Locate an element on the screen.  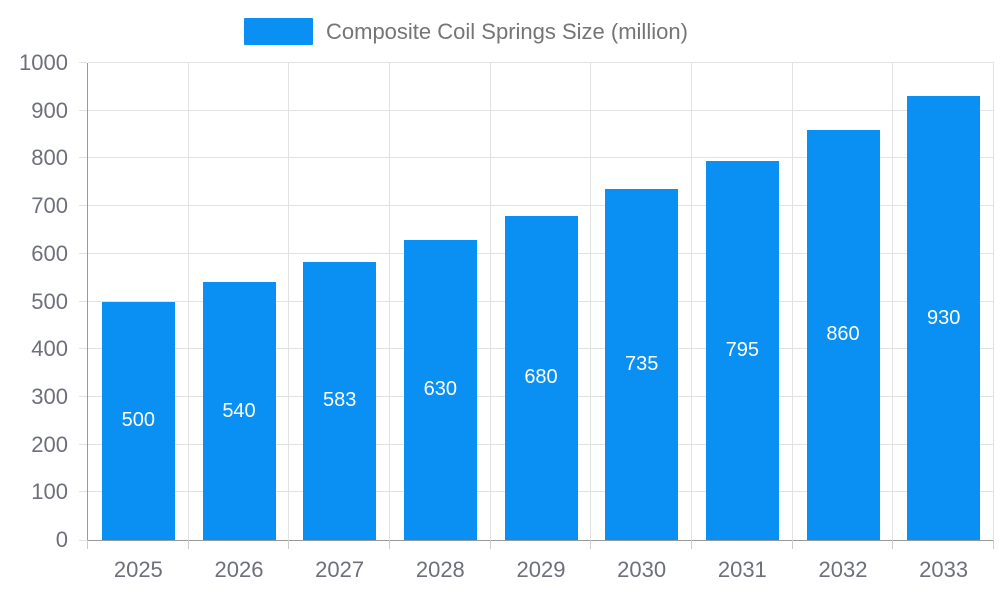
bar-value-label: 500 is located at coordinates (138, 420).